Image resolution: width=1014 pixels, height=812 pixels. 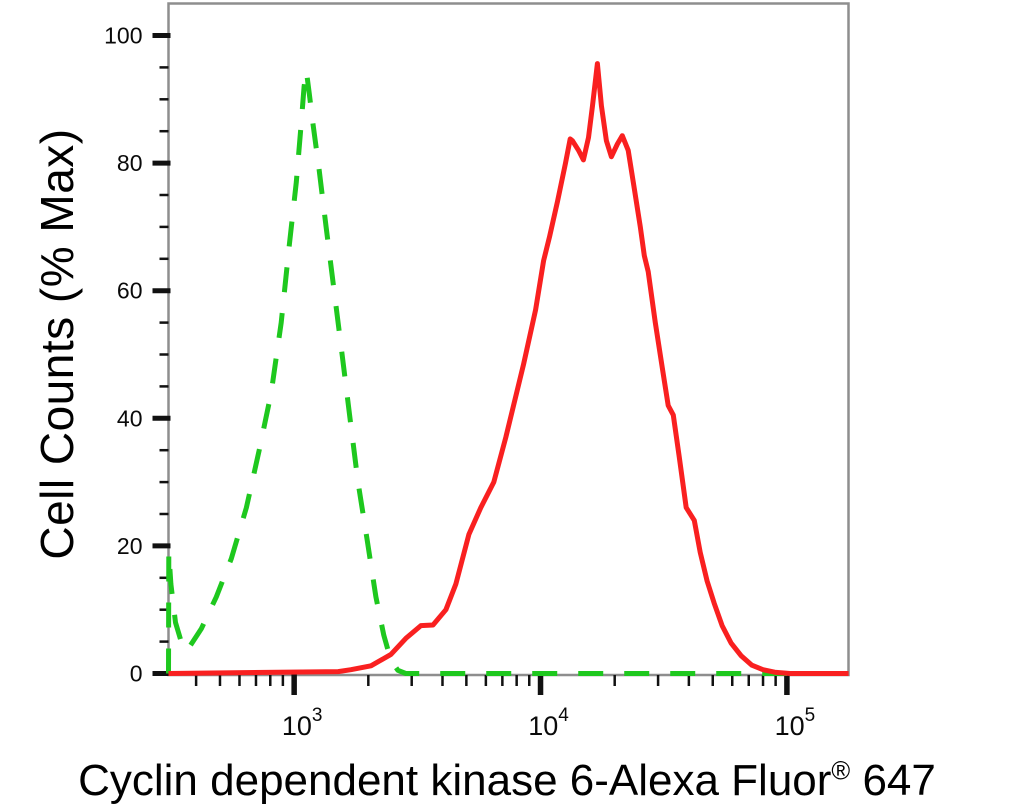 What do you see at coordinates (57, 344) in the screenshot?
I see `y-axis-title: Cell Counts (% Max)` at bounding box center [57, 344].